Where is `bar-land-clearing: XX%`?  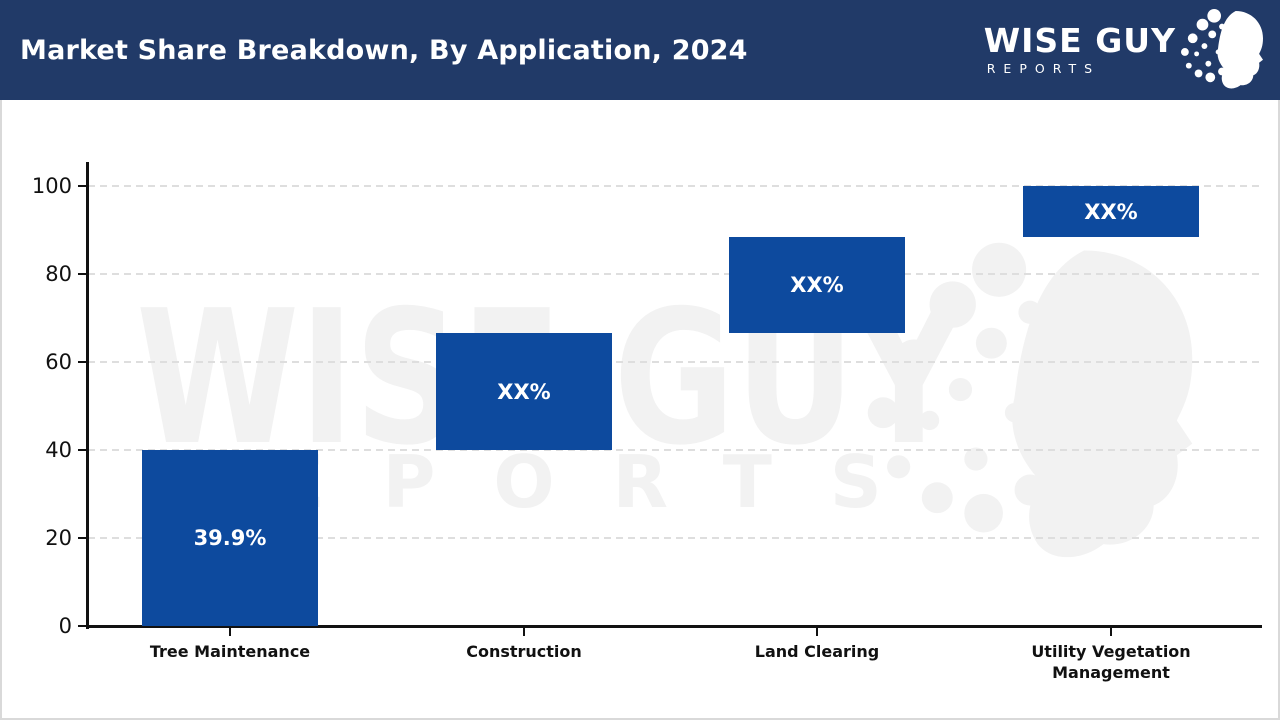
bar-land-clearing: XX% is located at coordinates (817, 285).